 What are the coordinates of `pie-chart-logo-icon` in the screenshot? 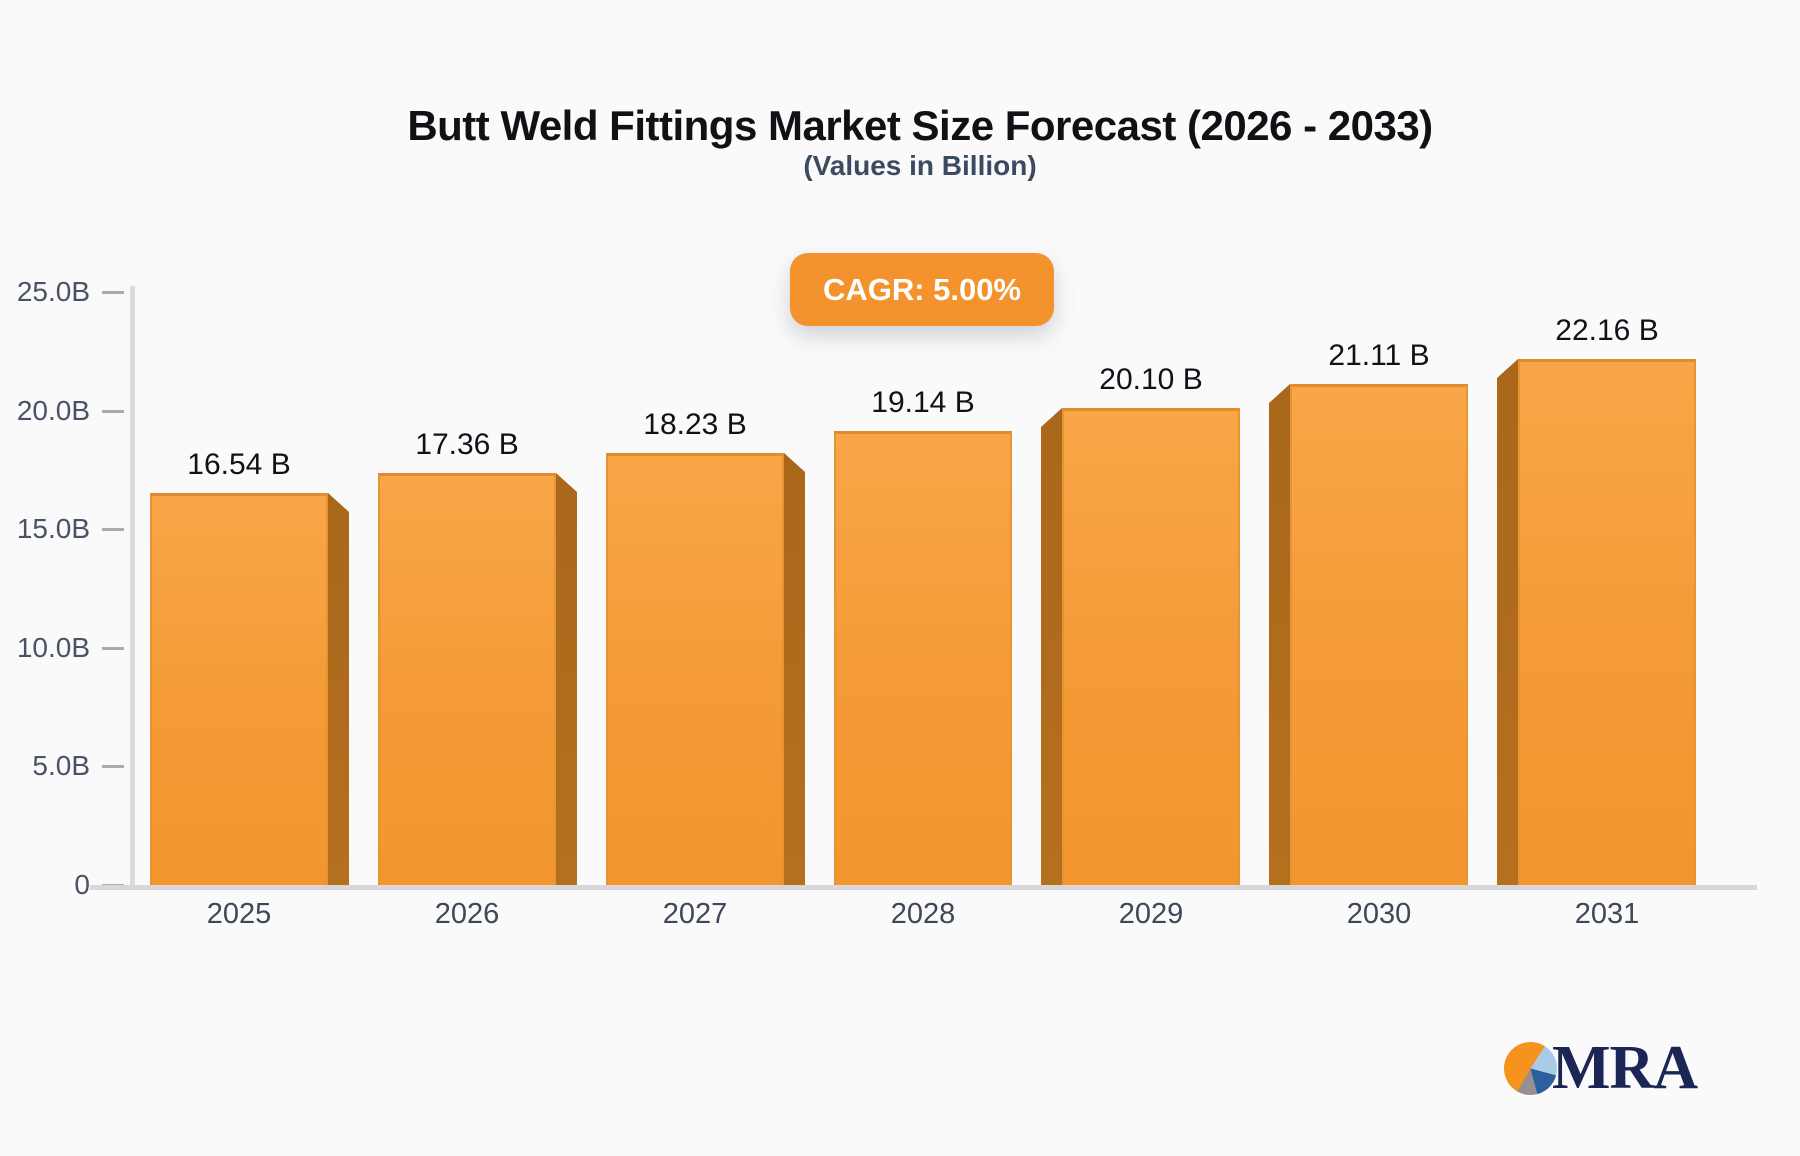 It's located at (1530, 1068).